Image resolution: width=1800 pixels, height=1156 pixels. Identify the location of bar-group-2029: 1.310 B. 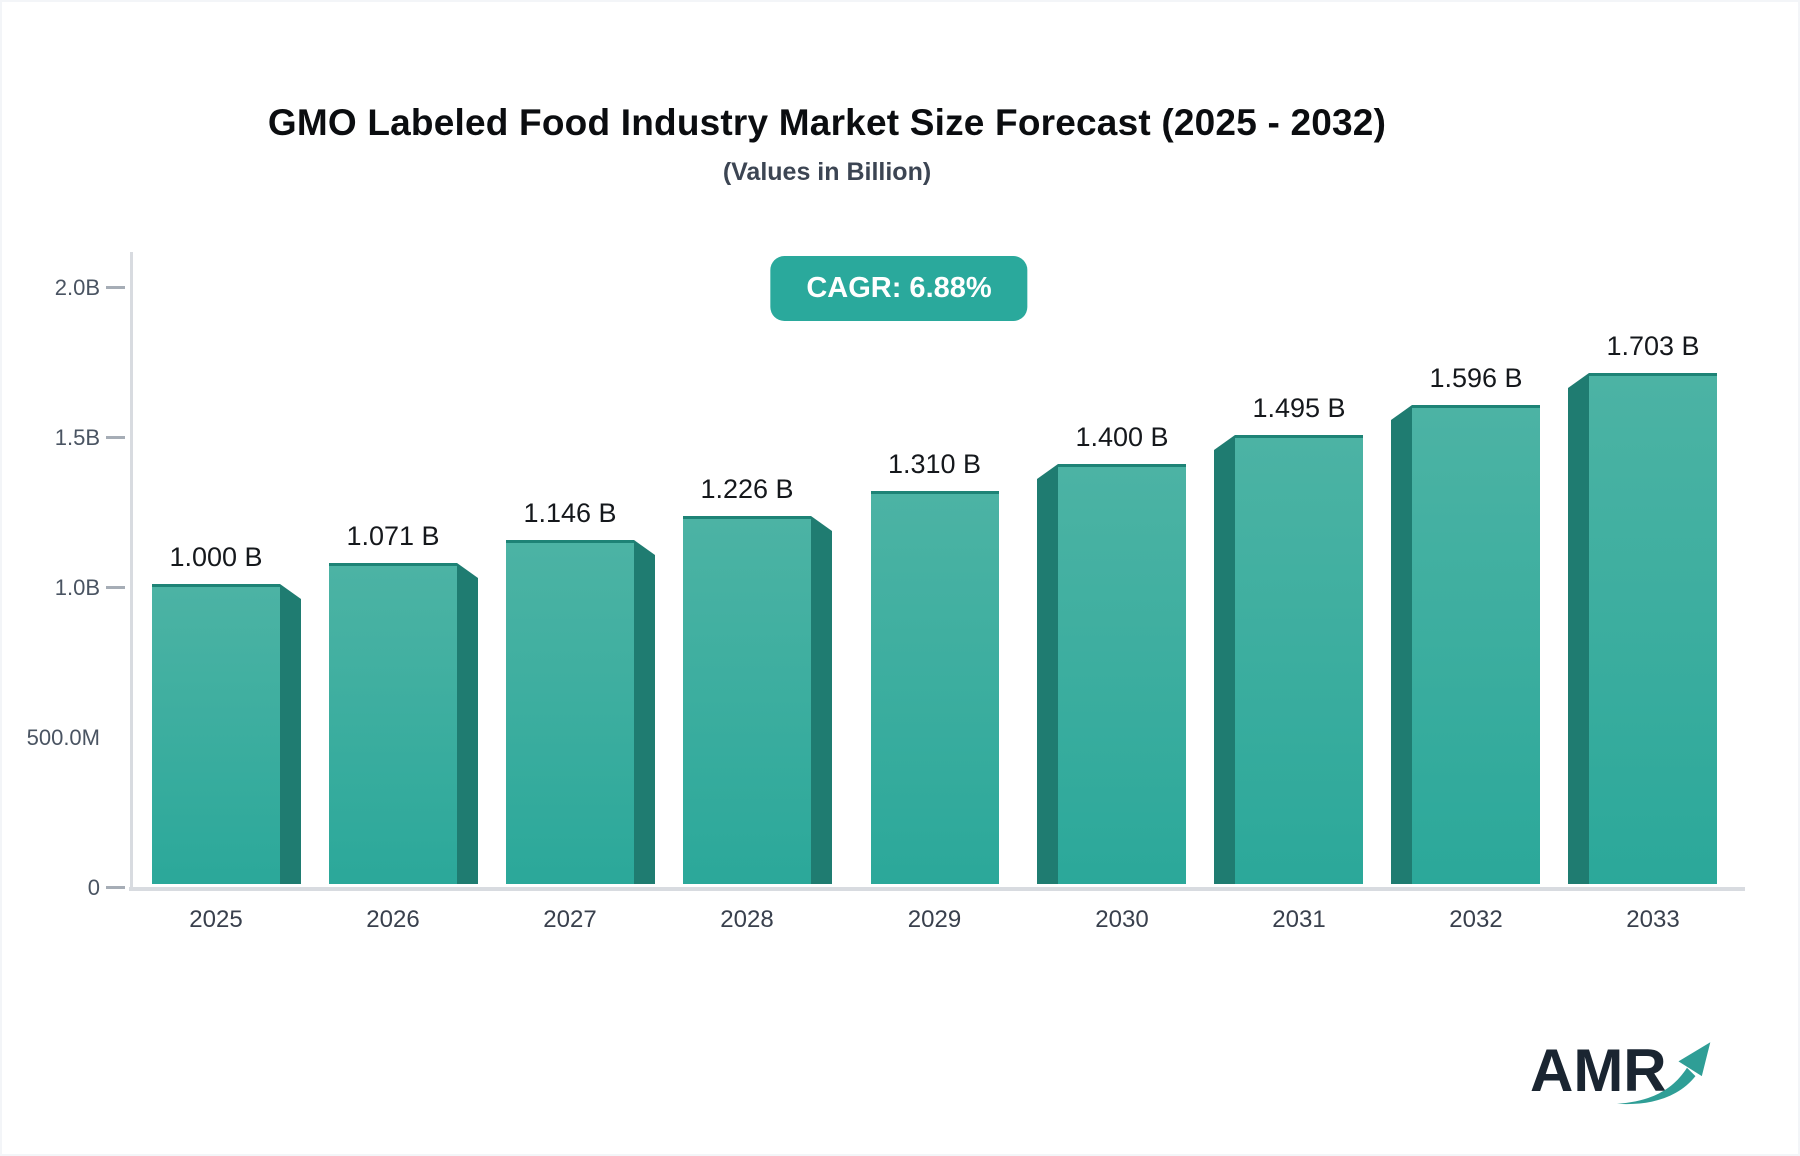
(934, 666).